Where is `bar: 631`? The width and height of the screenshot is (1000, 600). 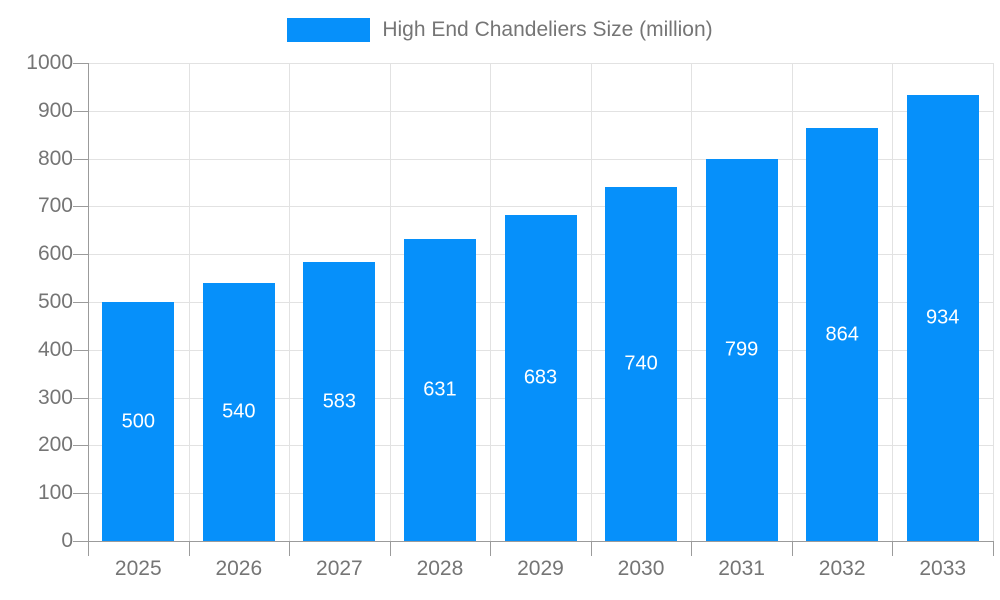 bar: 631 is located at coordinates (439, 390).